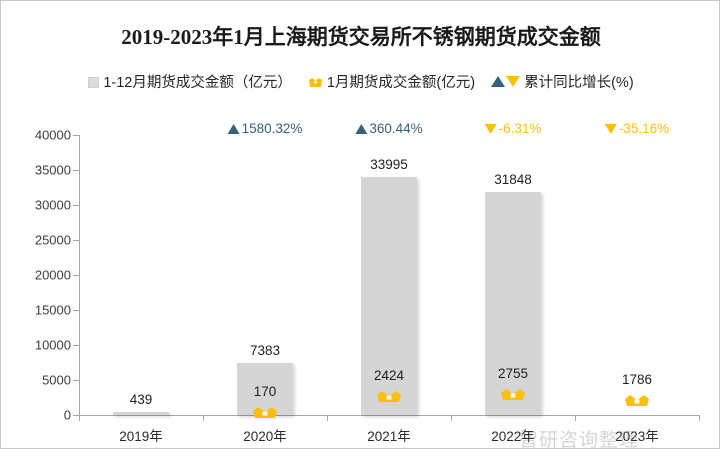 This screenshot has height=449, width=720. I want to click on growth-annotation-label: 360.44%, so click(396, 128).